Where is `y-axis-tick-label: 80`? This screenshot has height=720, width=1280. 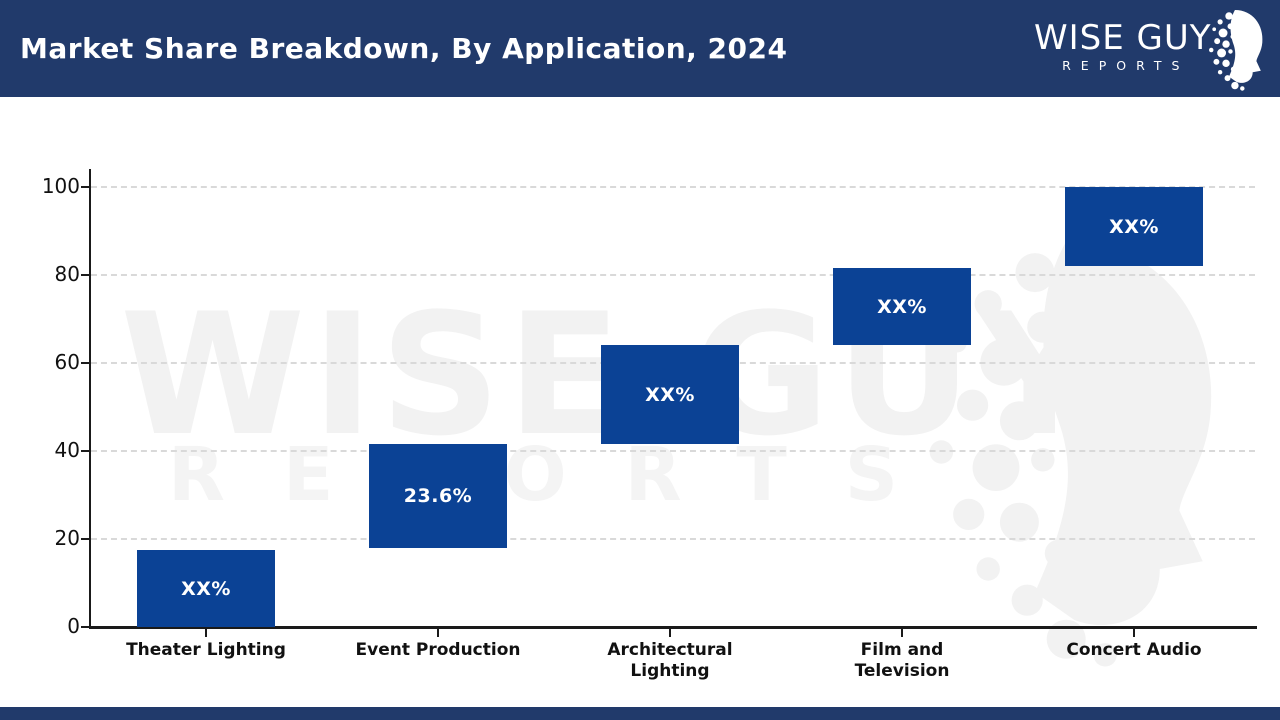 y-axis-tick-label: 80 is located at coordinates (67, 274).